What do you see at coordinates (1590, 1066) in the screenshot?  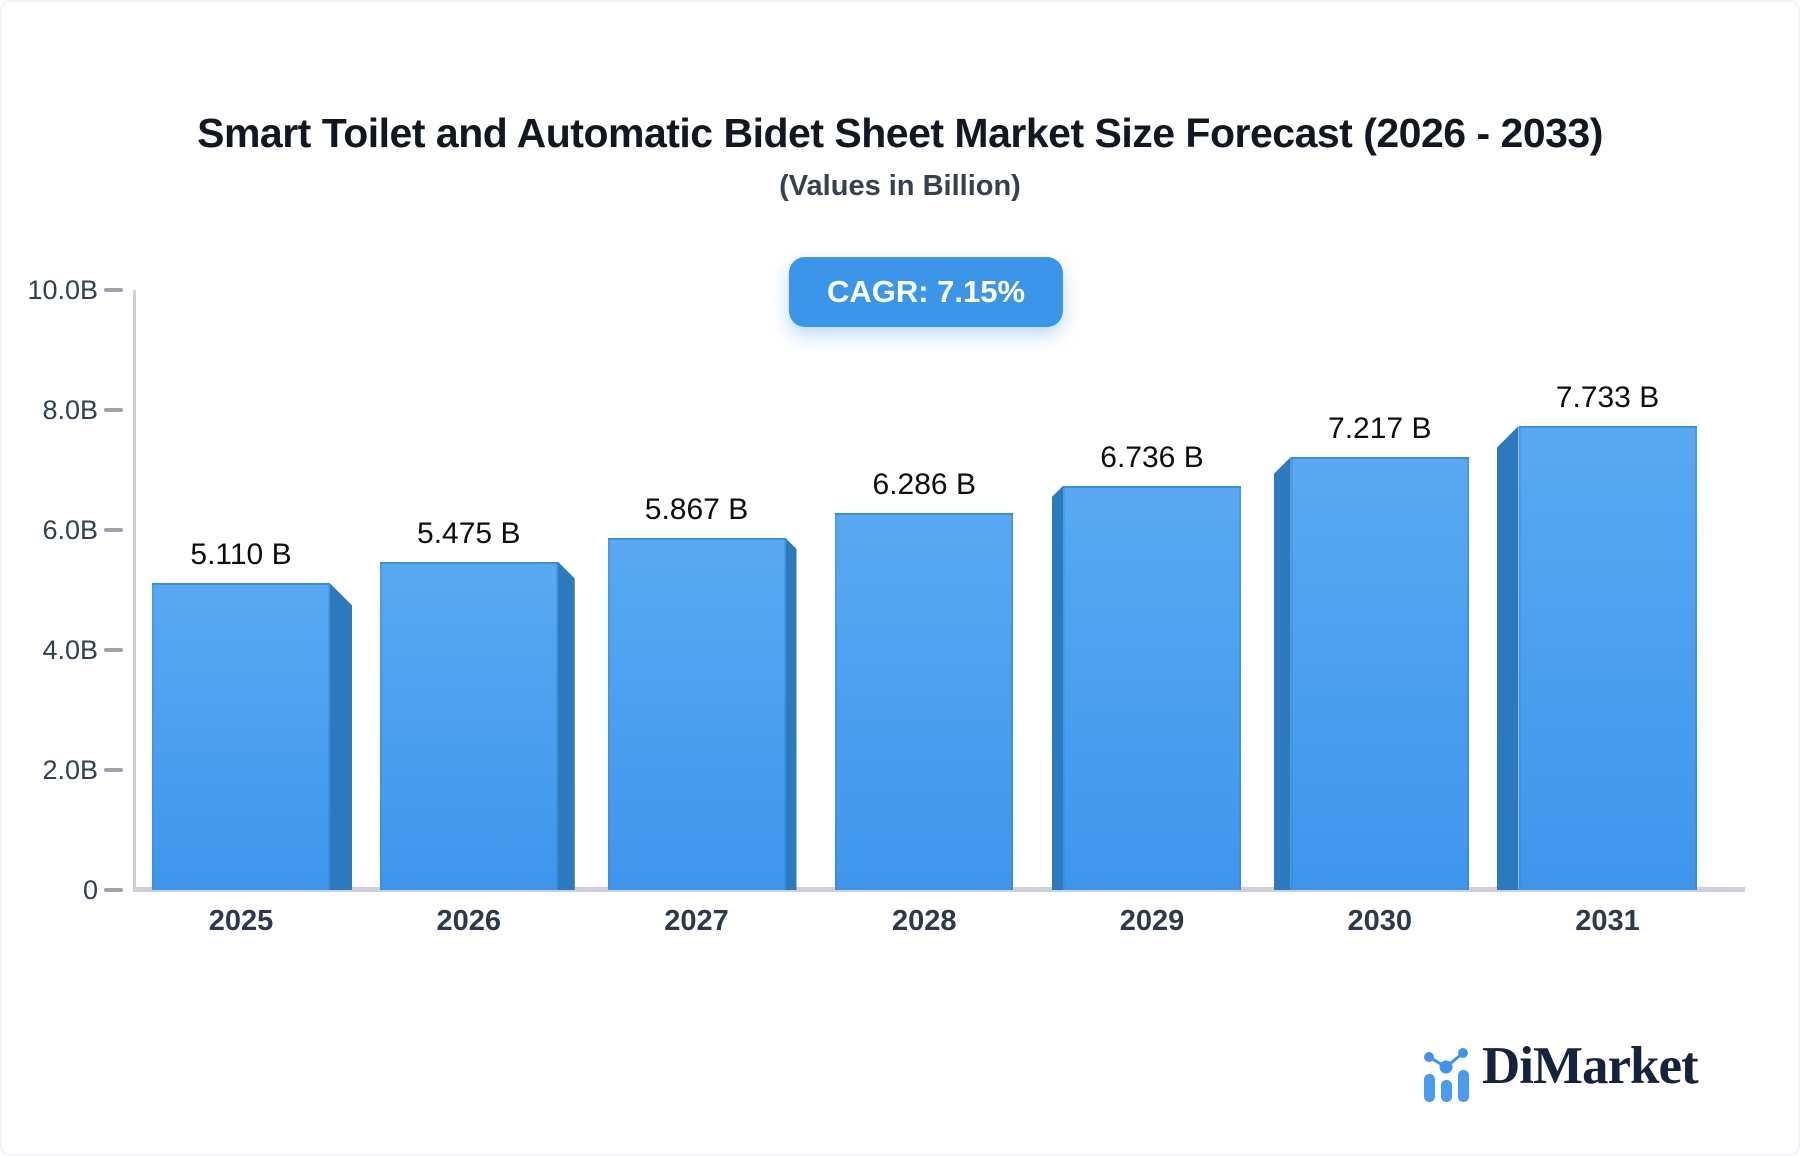 I see `brand-name: DiMarket` at bounding box center [1590, 1066].